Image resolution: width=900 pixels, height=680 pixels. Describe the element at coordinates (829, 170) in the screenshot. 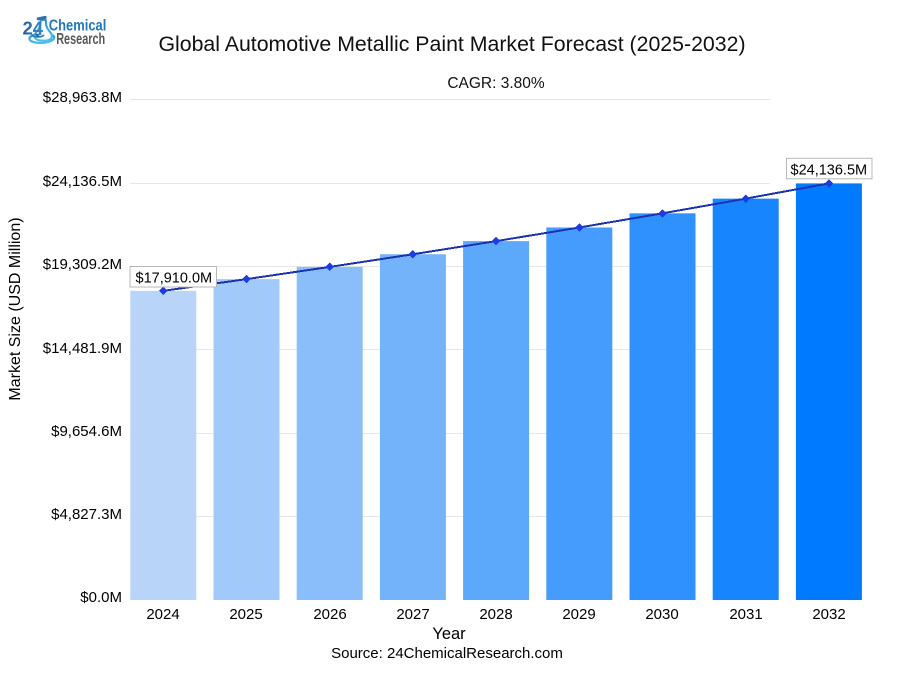

I see `svg-text: $24,136.5M` at that location.